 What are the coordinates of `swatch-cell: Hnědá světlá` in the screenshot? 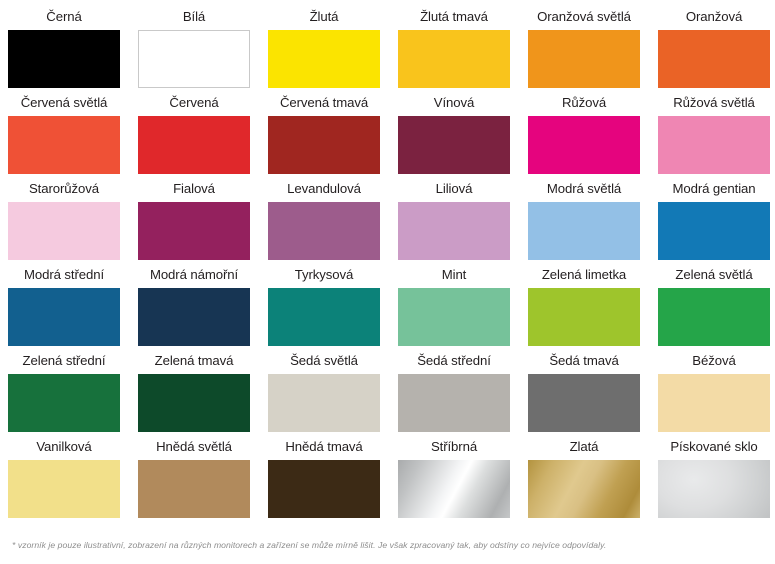 It's located at (194, 477).